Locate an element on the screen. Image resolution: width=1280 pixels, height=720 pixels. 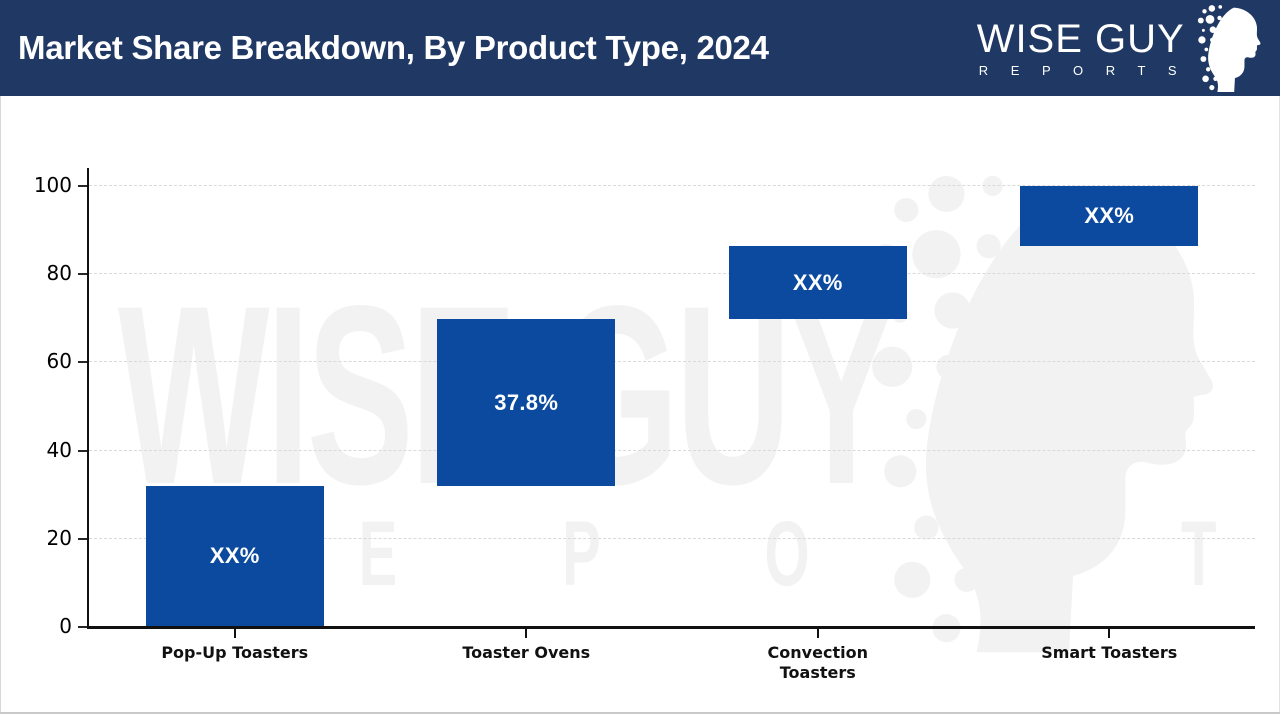
y-tick-label: 100 is located at coordinates (52, 185).